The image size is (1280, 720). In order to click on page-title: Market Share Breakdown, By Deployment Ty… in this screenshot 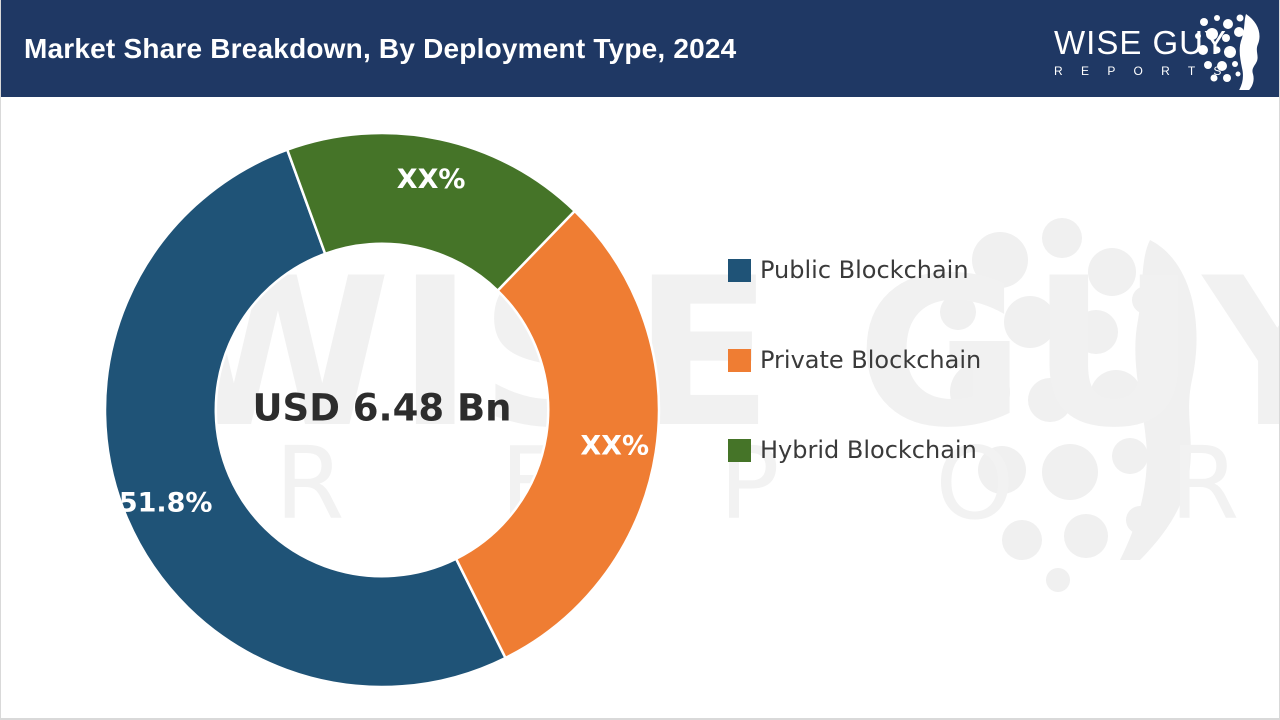, I will do `click(380, 48)`.